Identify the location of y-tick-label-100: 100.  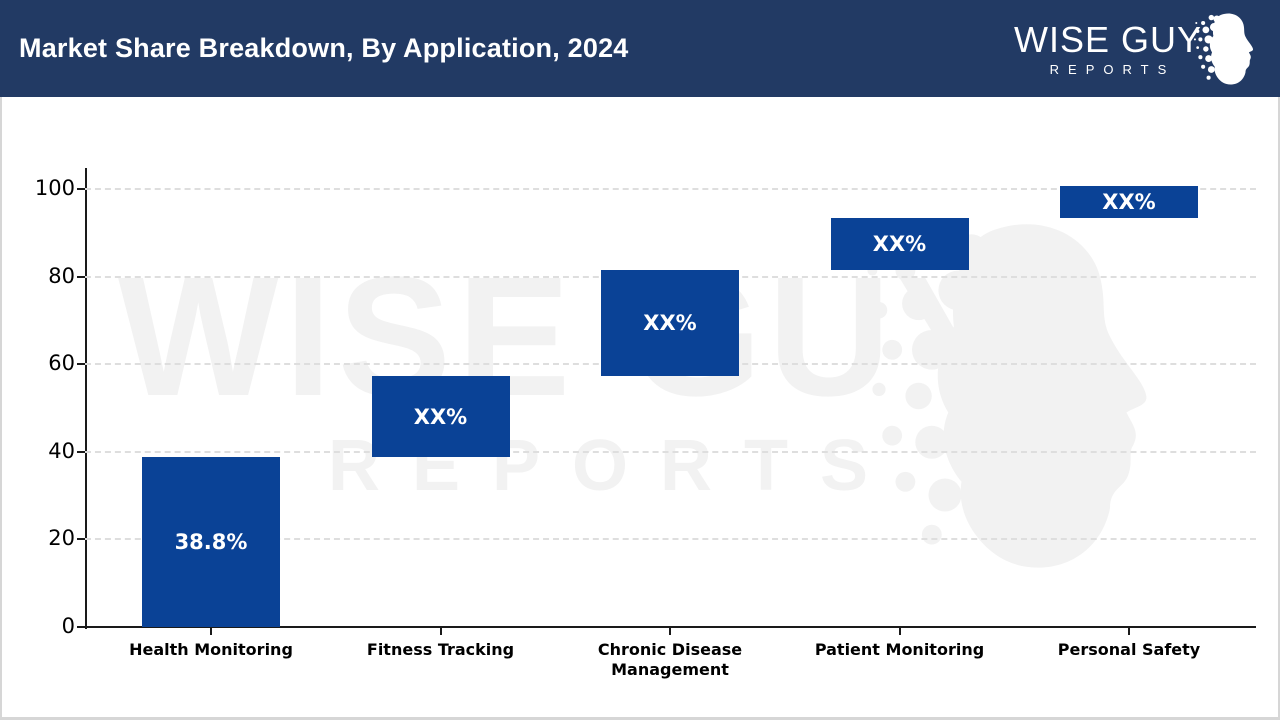
(54, 188).